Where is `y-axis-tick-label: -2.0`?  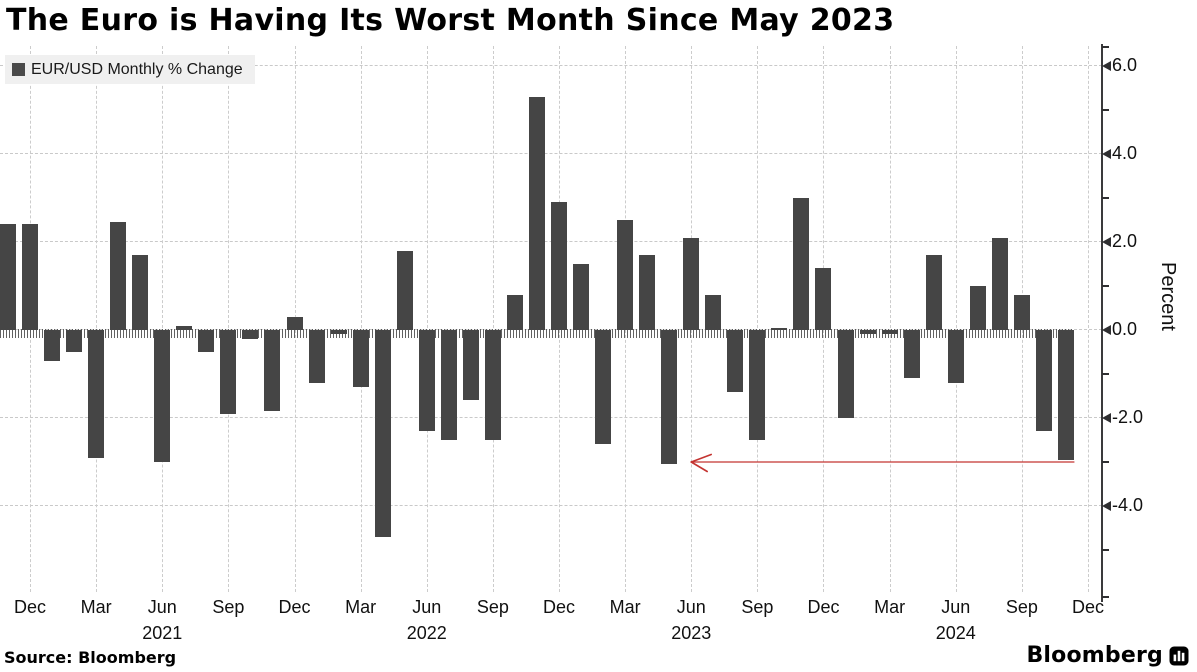
y-axis-tick-label: -2.0 is located at coordinates (1128, 417).